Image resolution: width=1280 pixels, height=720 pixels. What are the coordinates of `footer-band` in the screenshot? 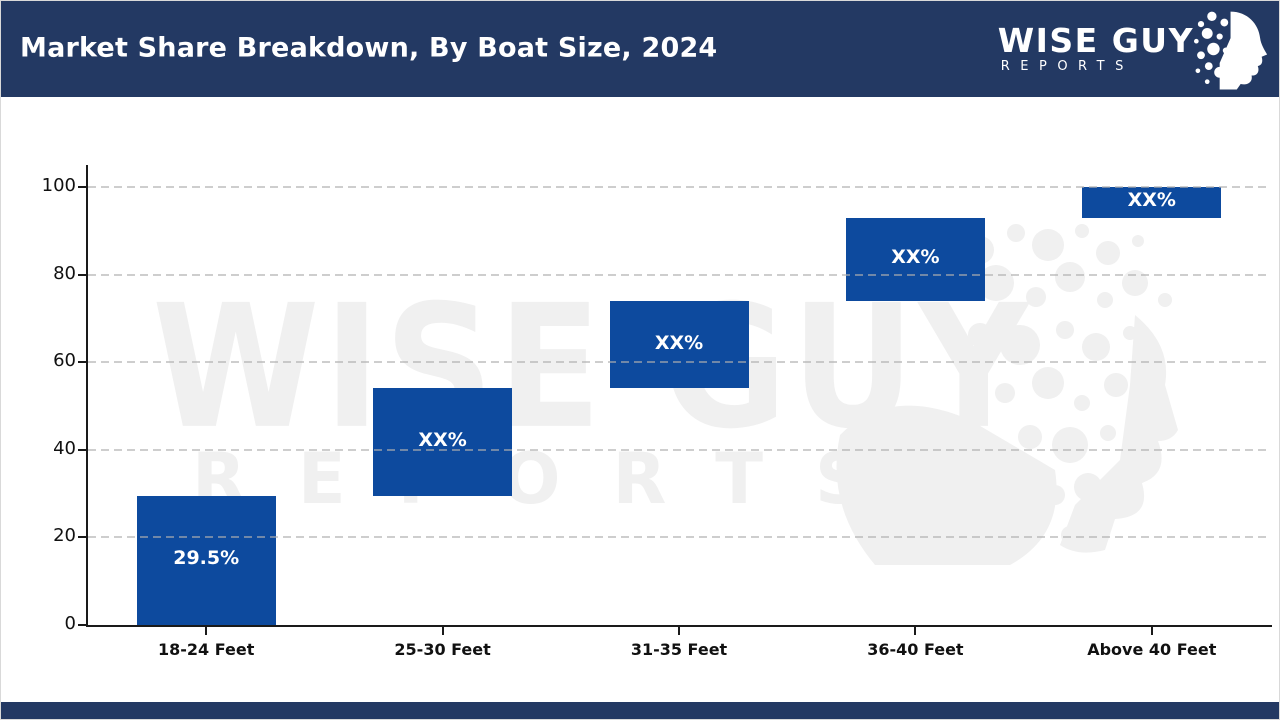 It's located at (640, 711).